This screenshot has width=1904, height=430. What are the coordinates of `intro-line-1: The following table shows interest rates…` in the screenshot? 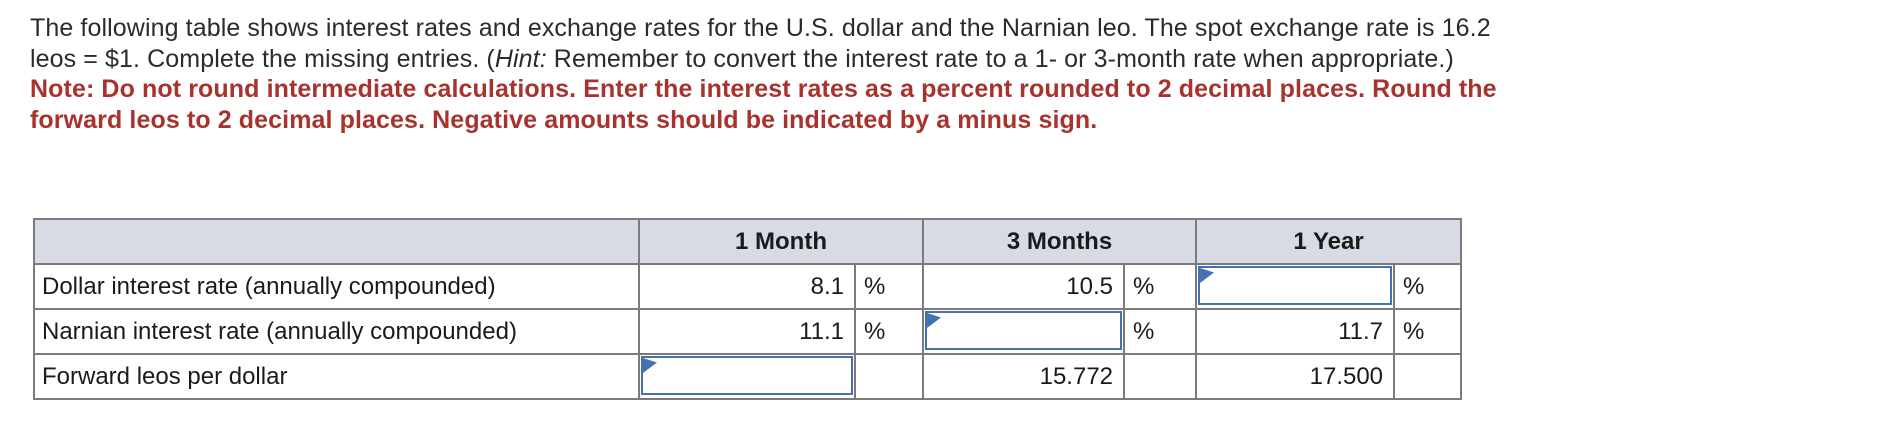 It's located at (760, 28).